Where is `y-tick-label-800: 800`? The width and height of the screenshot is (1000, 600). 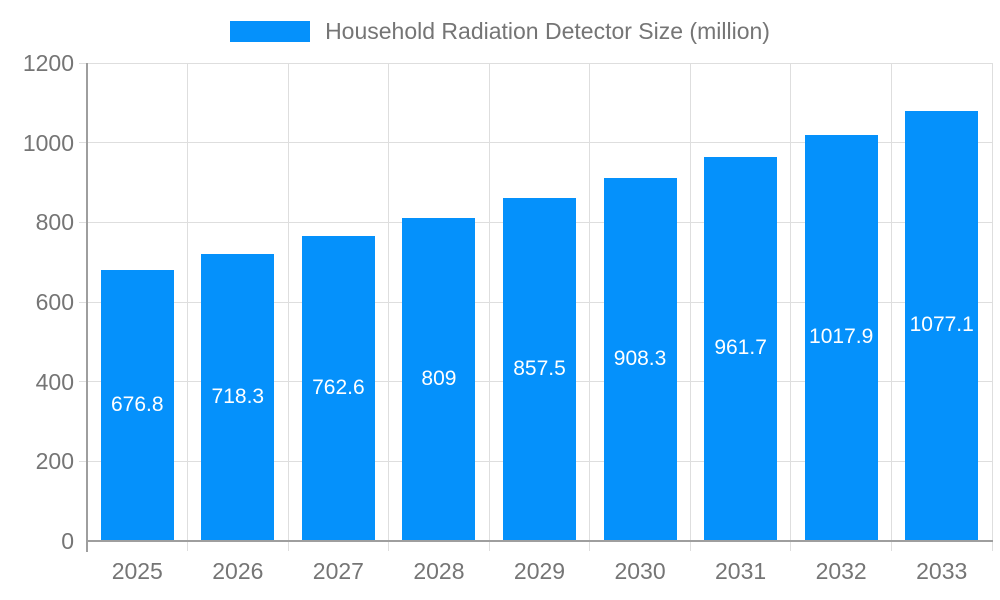 y-tick-label-800: 800 is located at coordinates (54, 222).